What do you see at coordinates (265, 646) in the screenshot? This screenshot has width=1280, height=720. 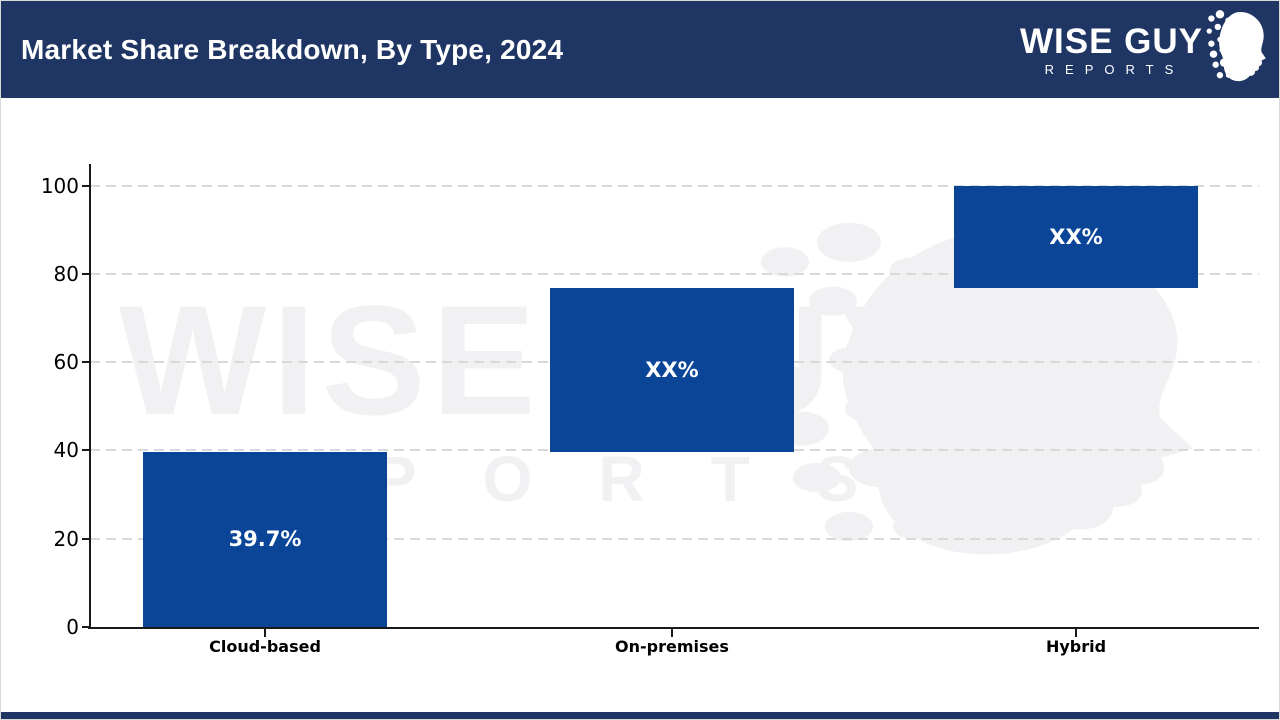 I see `x-category-label: Cloud-based` at bounding box center [265, 646].